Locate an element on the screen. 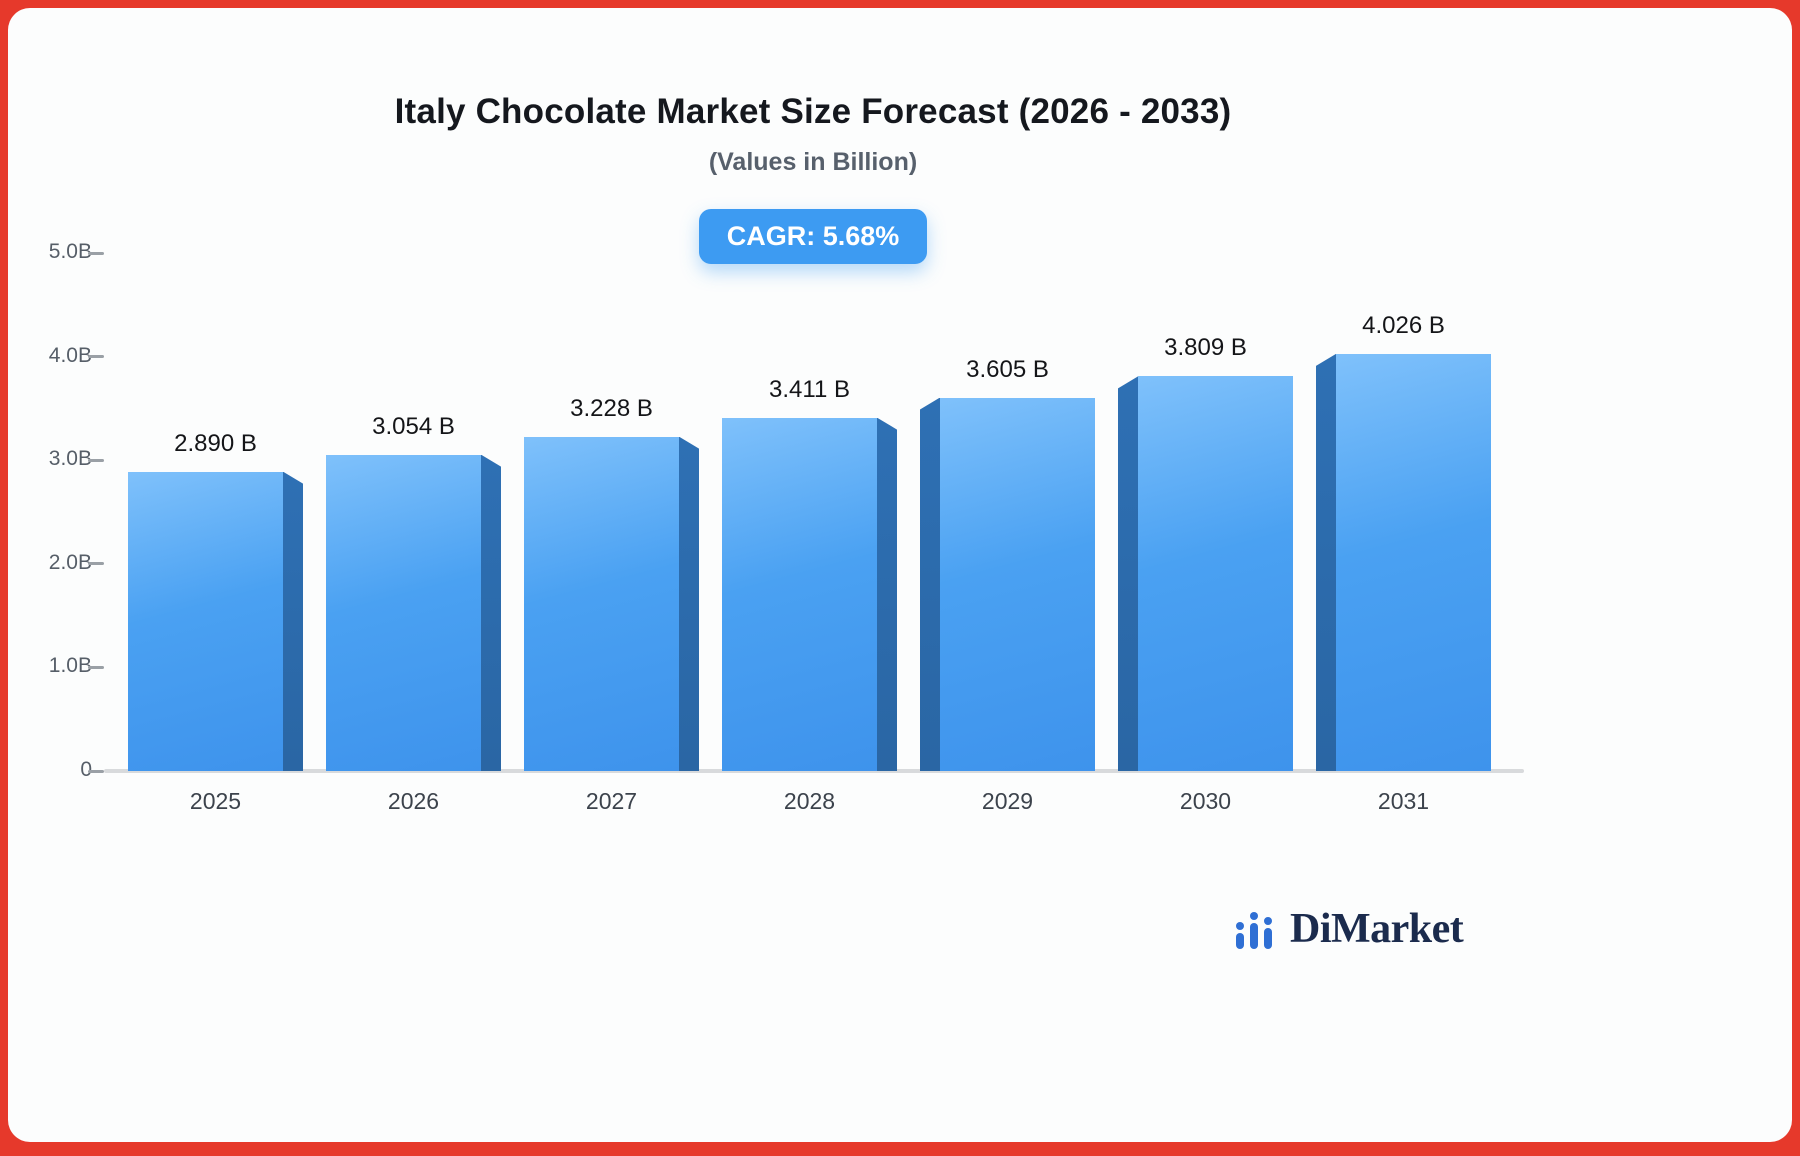  logo-text: DiMarket is located at coordinates (1377, 929).